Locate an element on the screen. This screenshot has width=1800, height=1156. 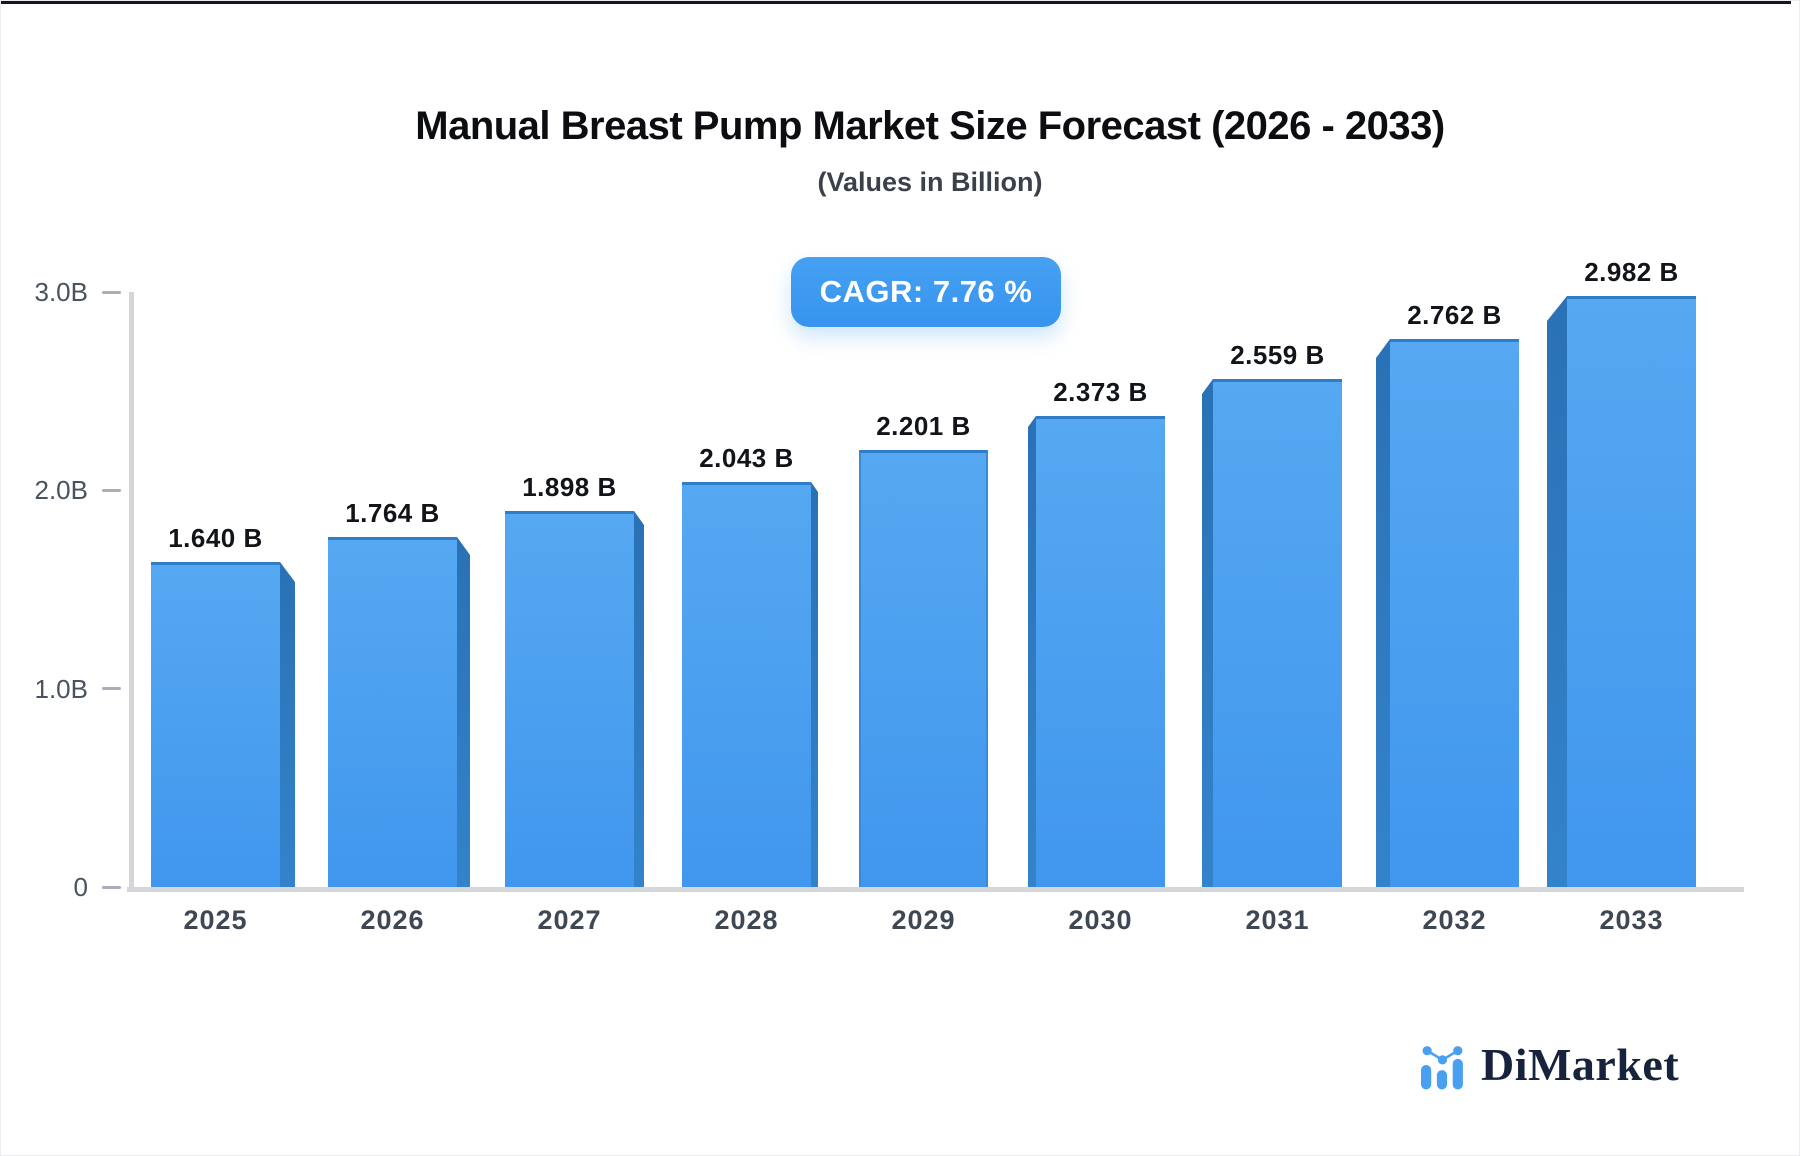
bar-value-label-2029: 2.201 B is located at coordinates (923, 426).